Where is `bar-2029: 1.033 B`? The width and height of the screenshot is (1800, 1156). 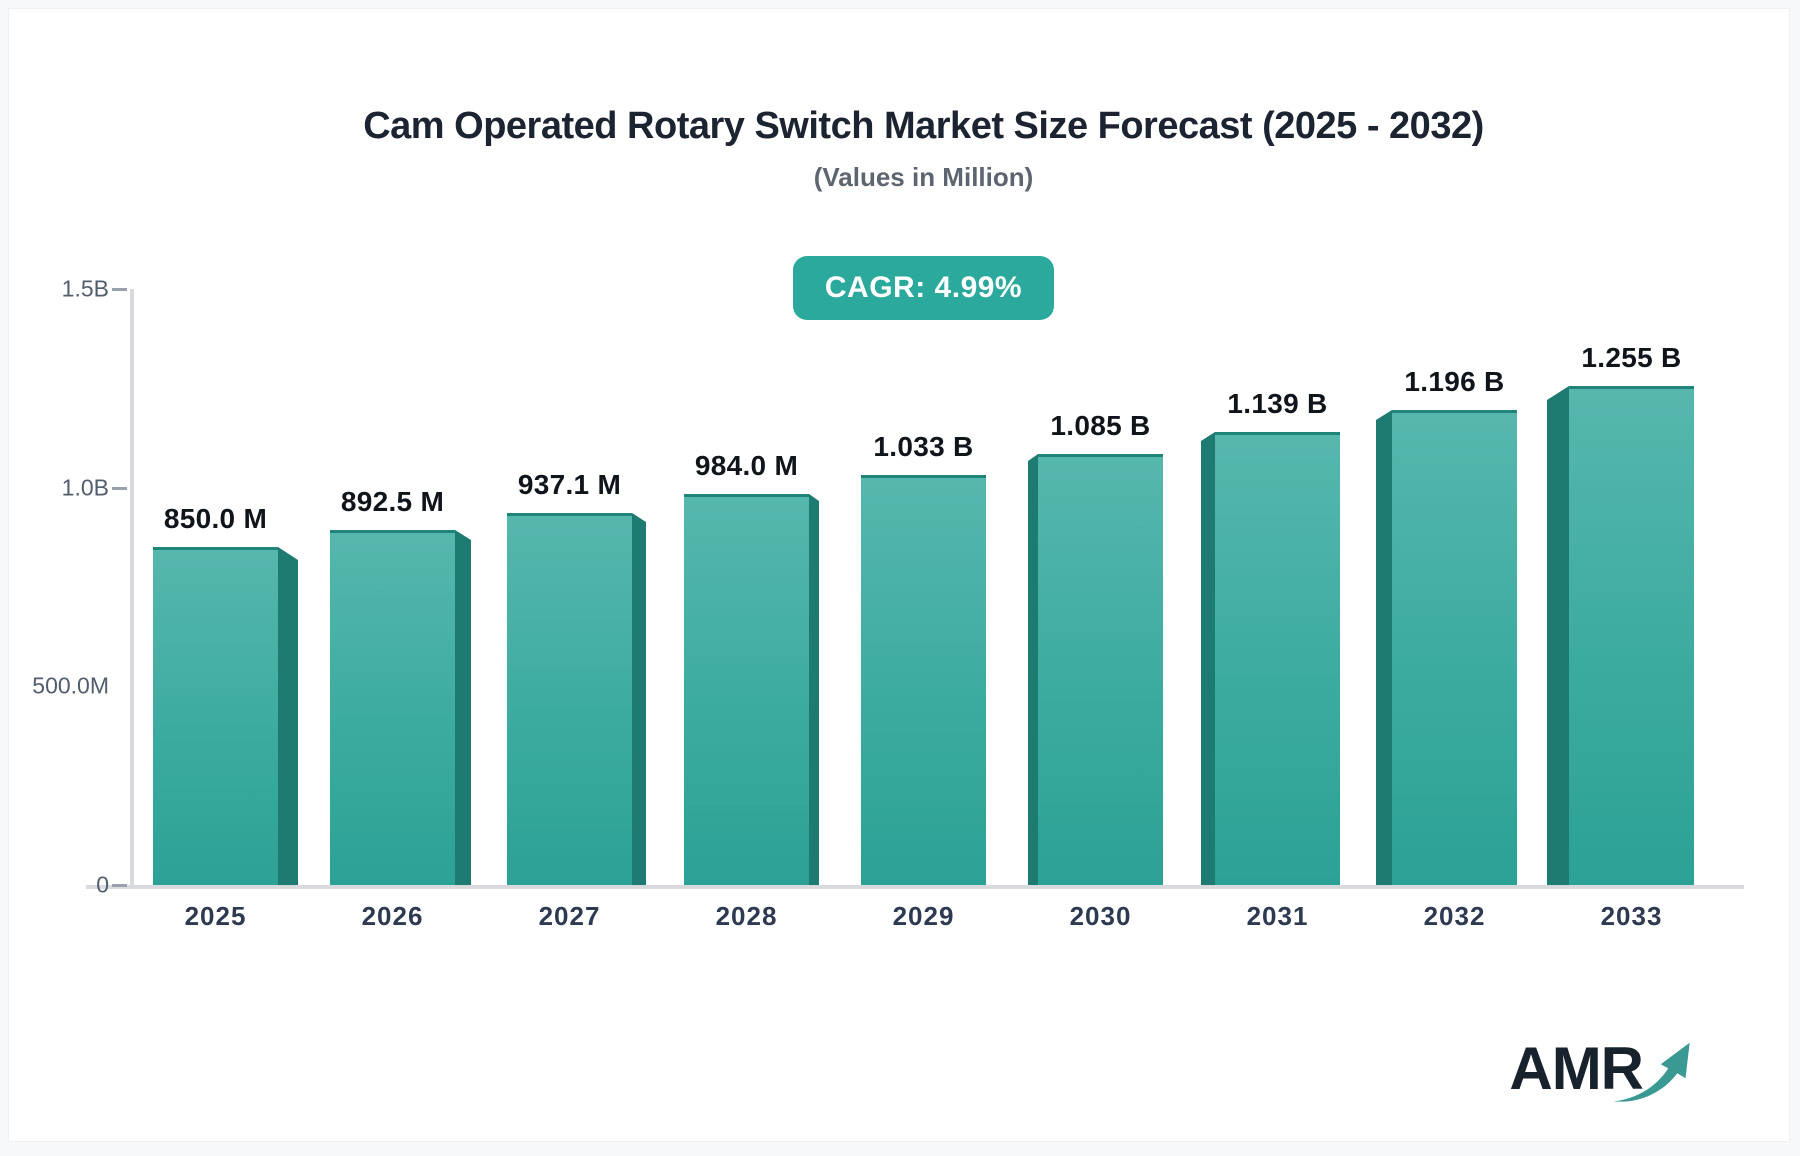
bar-2029: 1.033 B is located at coordinates (923, 658).